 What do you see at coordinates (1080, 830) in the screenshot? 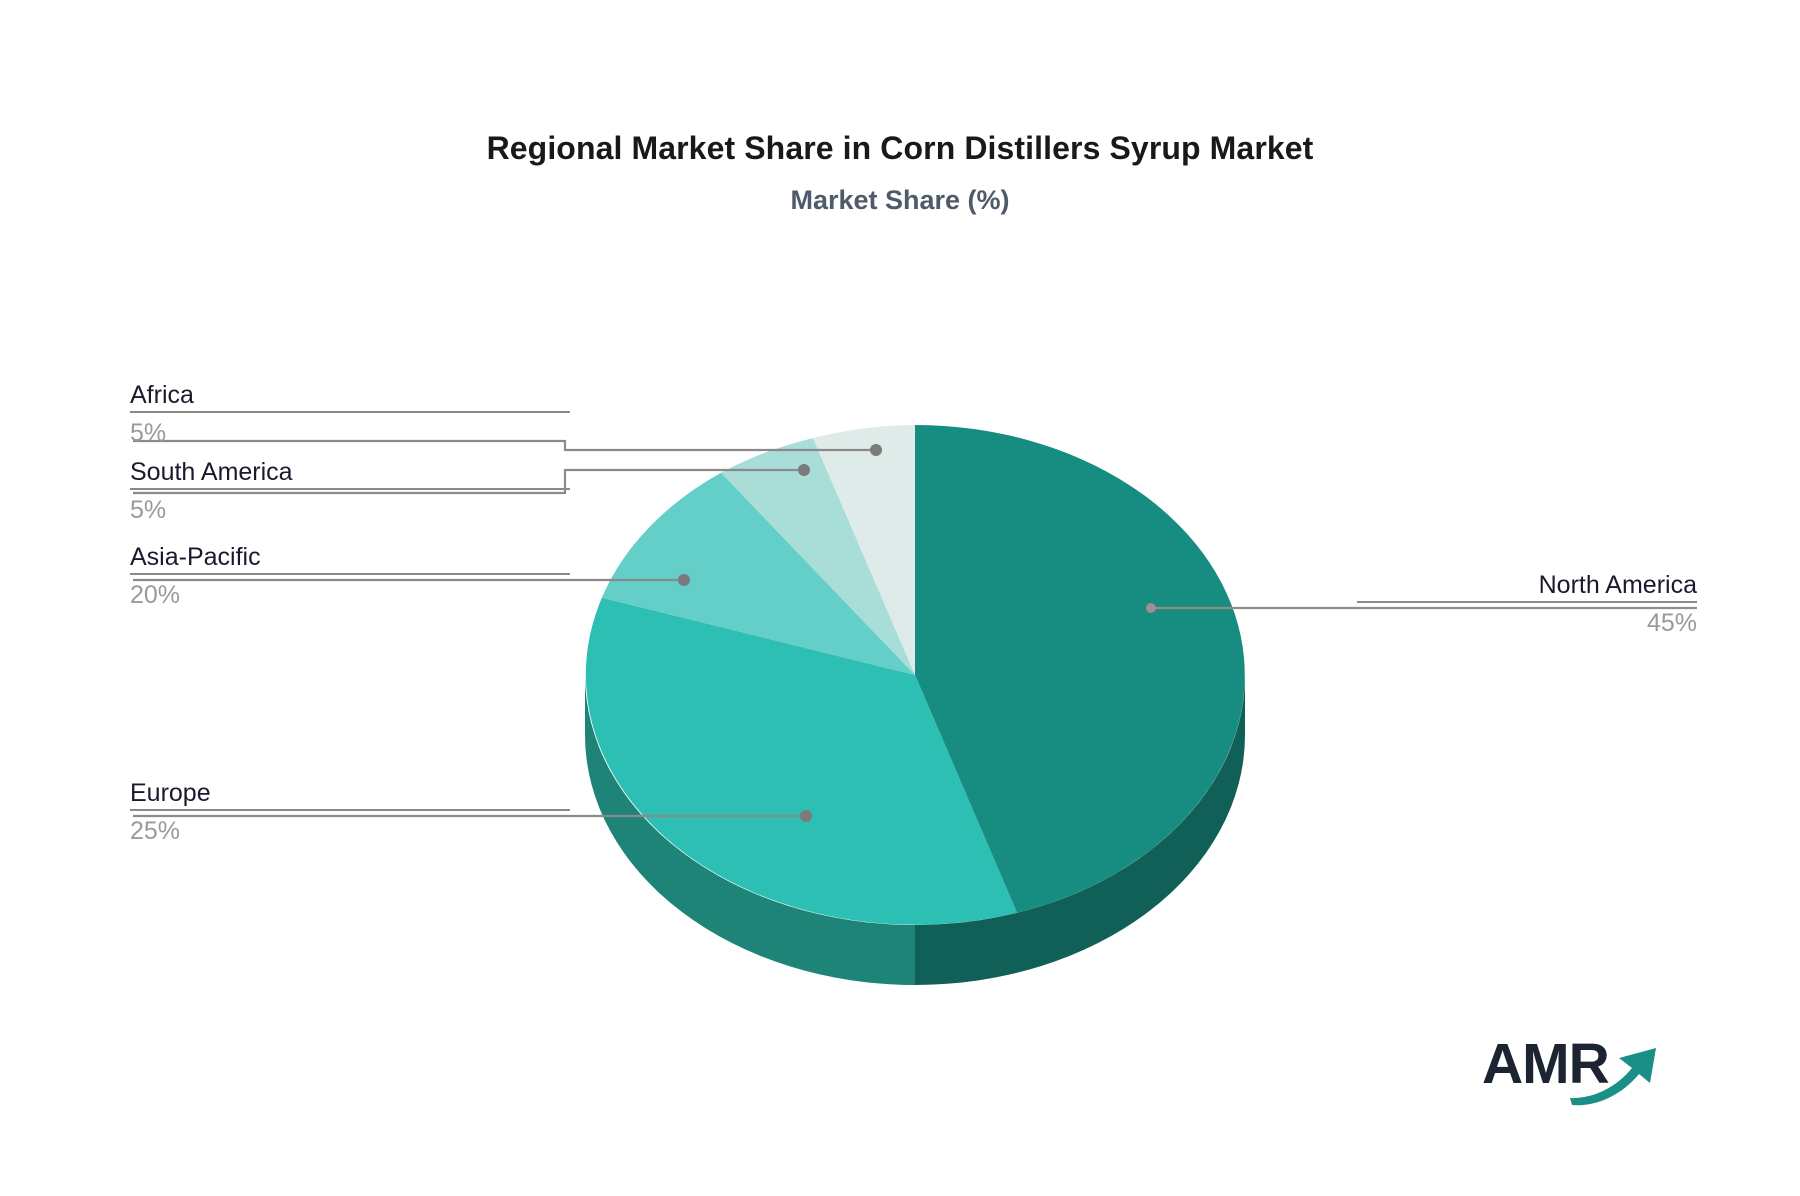
I see `pie-side-north-america` at bounding box center [1080, 830].